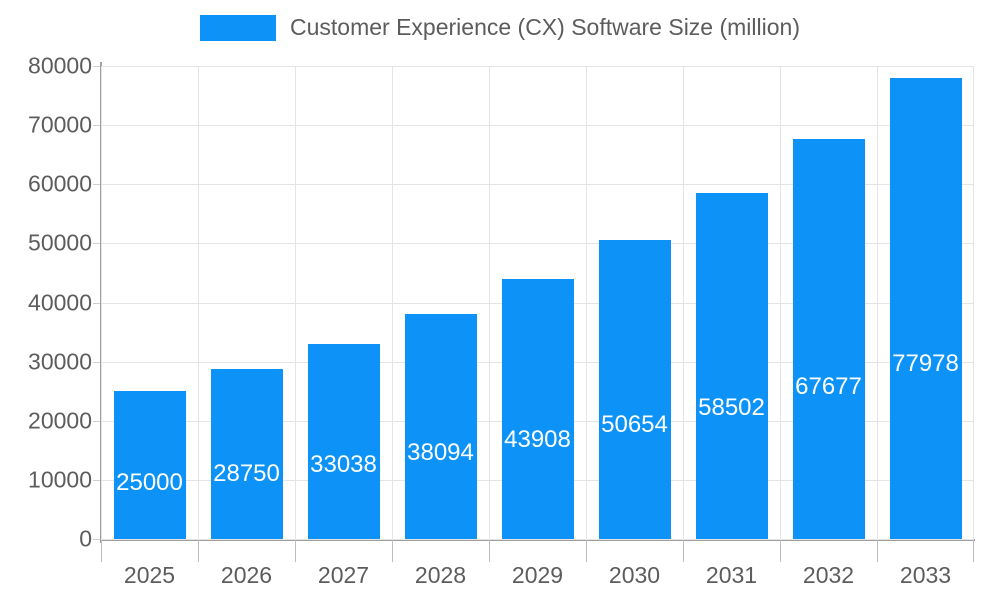  Describe the element at coordinates (828, 575) in the screenshot. I see `x-axis-tick-label: 2032` at that location.